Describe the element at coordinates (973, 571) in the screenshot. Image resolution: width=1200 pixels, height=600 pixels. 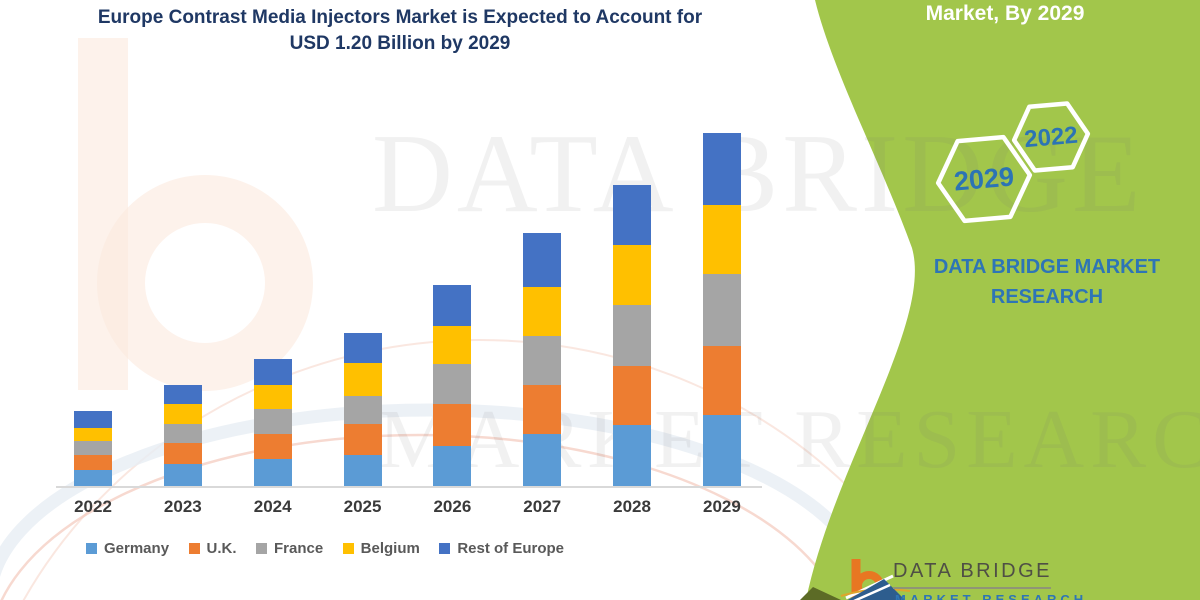
I see `footer-logo-brand: DATA BRIDGE` at that location.